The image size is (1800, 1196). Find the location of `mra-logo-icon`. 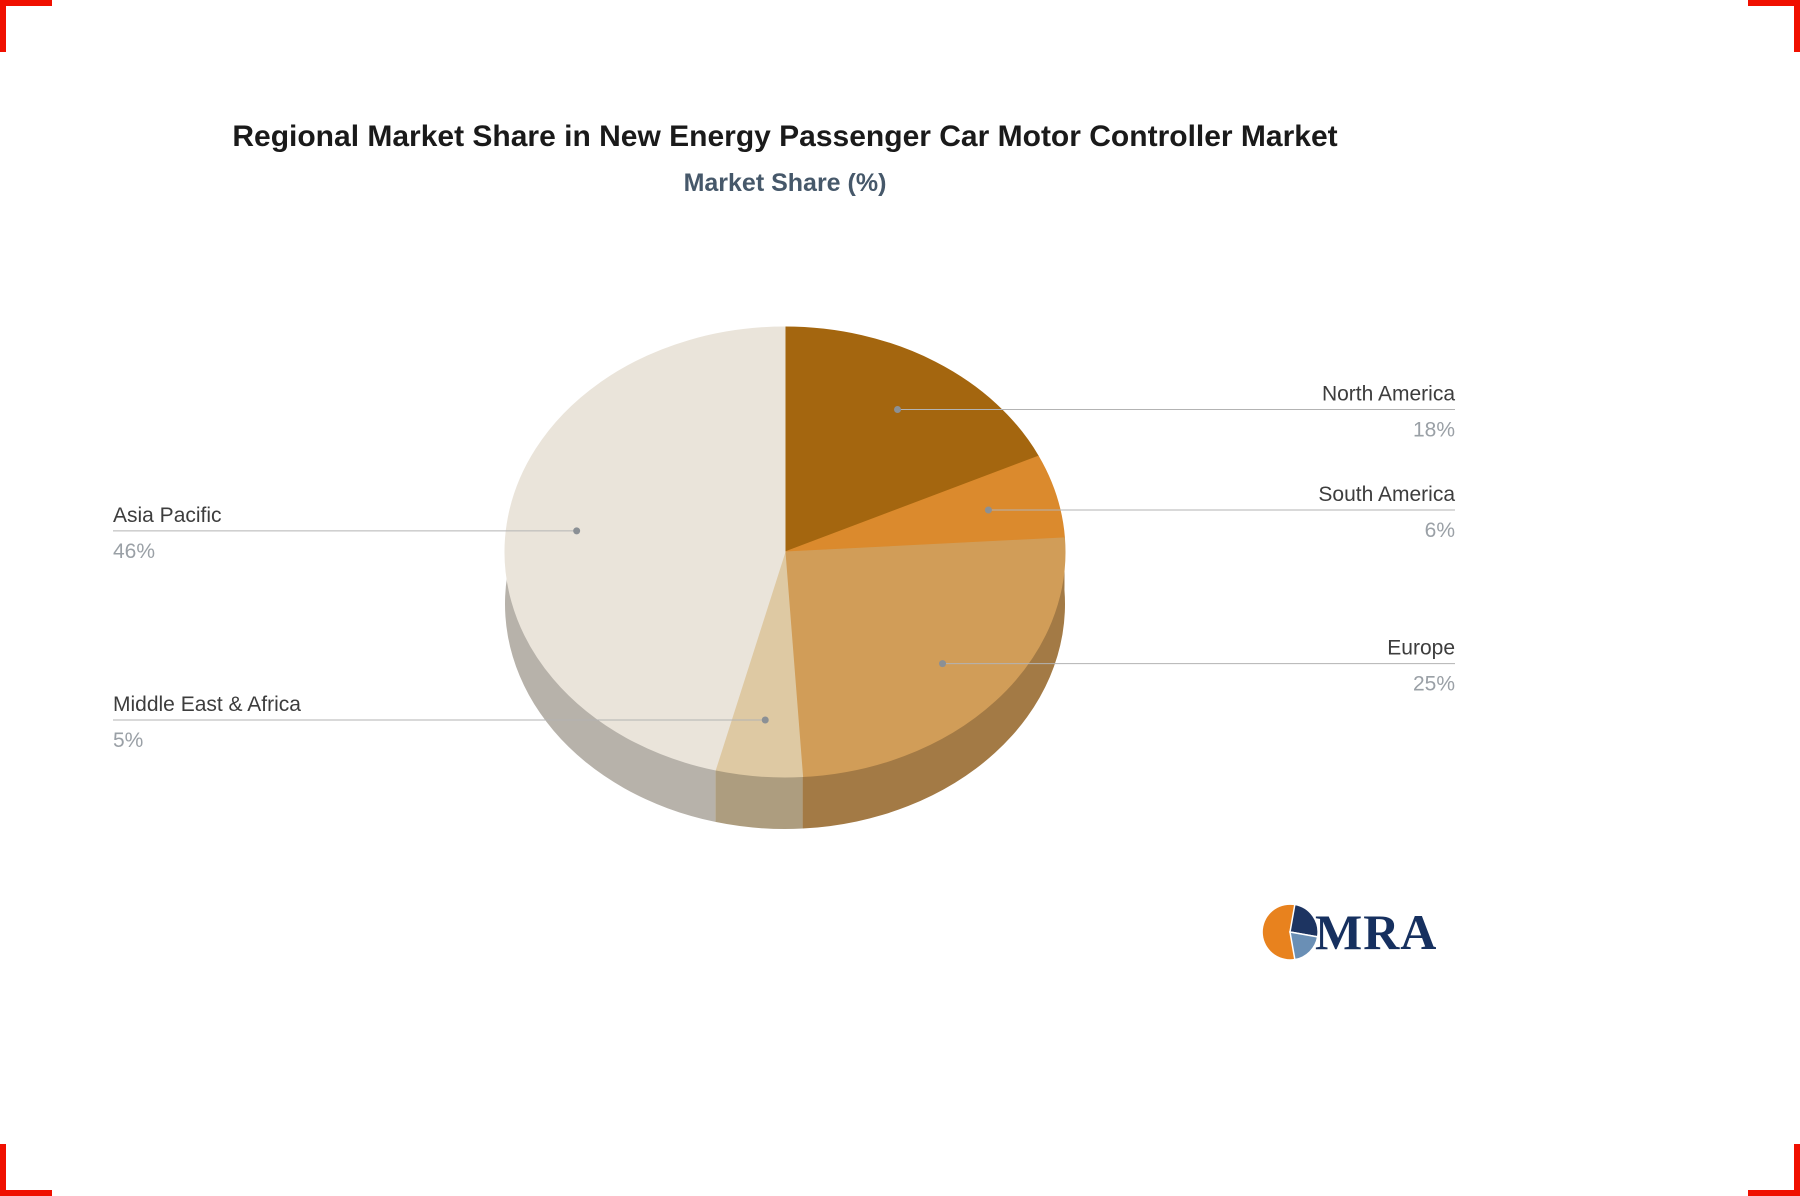

mra-logo-icon is located at coordinates (1290, 932).